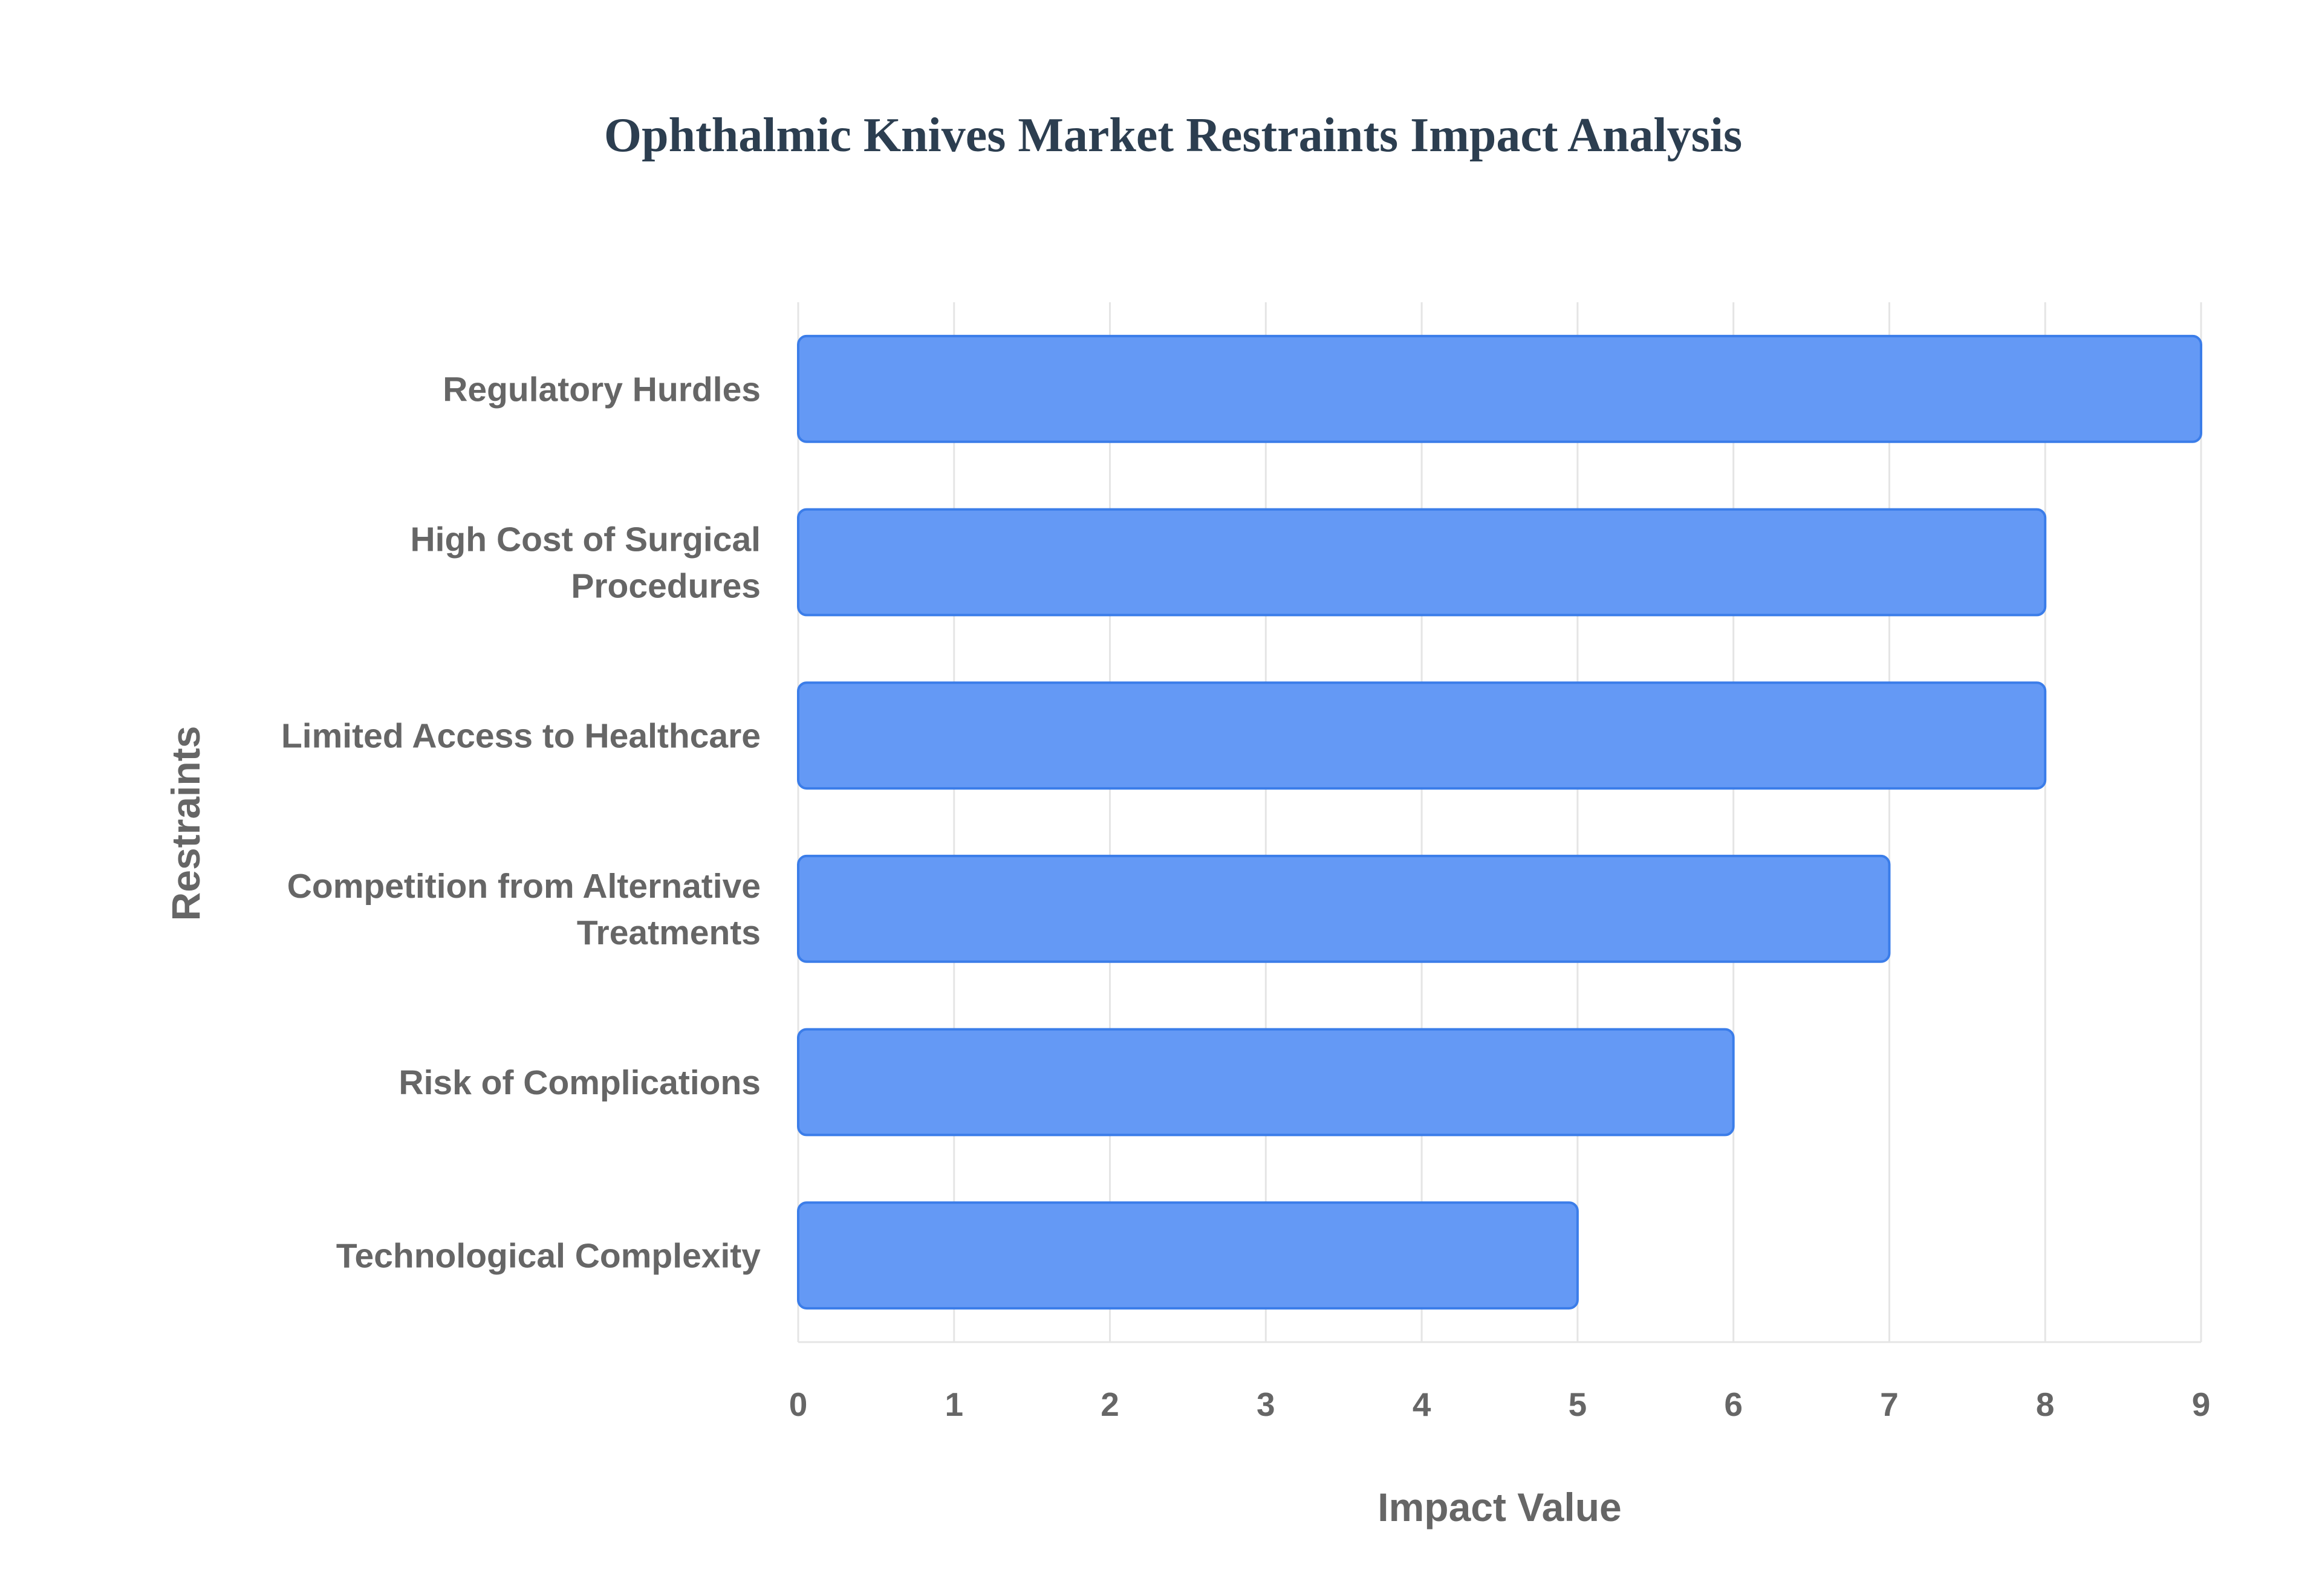  I want to click on category-label: Technological Complexity, so click(548, 1256).